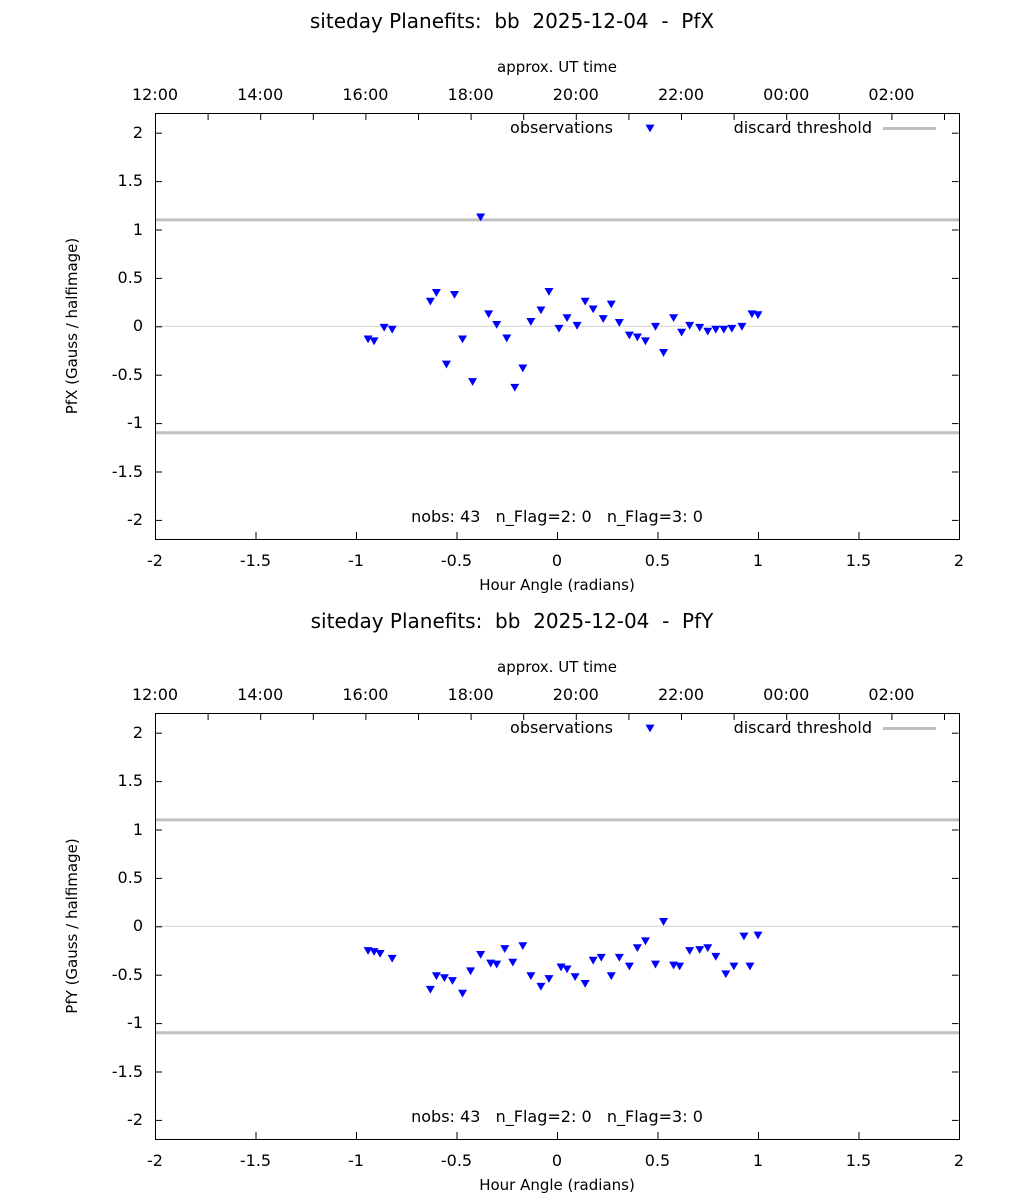 The width and height of the screenshot is (1024, 1200). I want to click on pfx-nobs-annotation: nobs: 43 n_Flag=2: 0 n_Flag=3: 0, so click(557, 516).